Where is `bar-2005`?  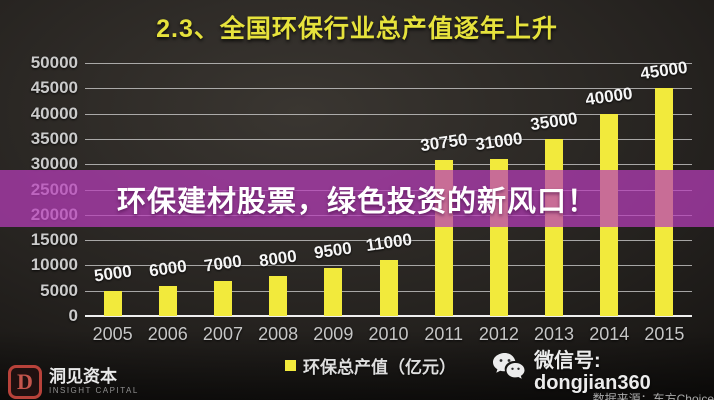 bar-2005 is located at coordinates (112, 303).